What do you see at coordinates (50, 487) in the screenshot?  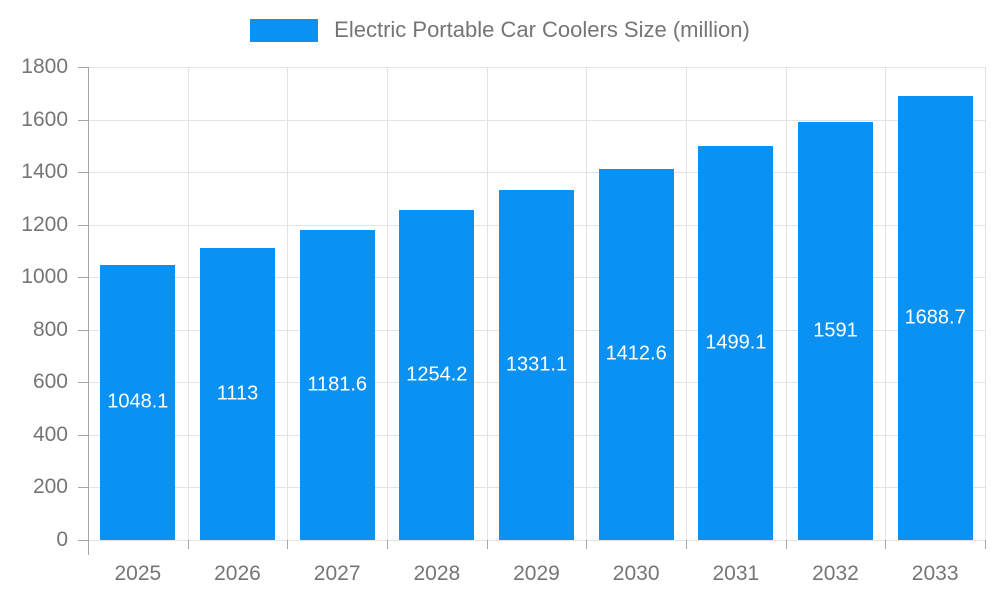 I see `y-axis-tick-label: 200` at bounding box center [50, 487].